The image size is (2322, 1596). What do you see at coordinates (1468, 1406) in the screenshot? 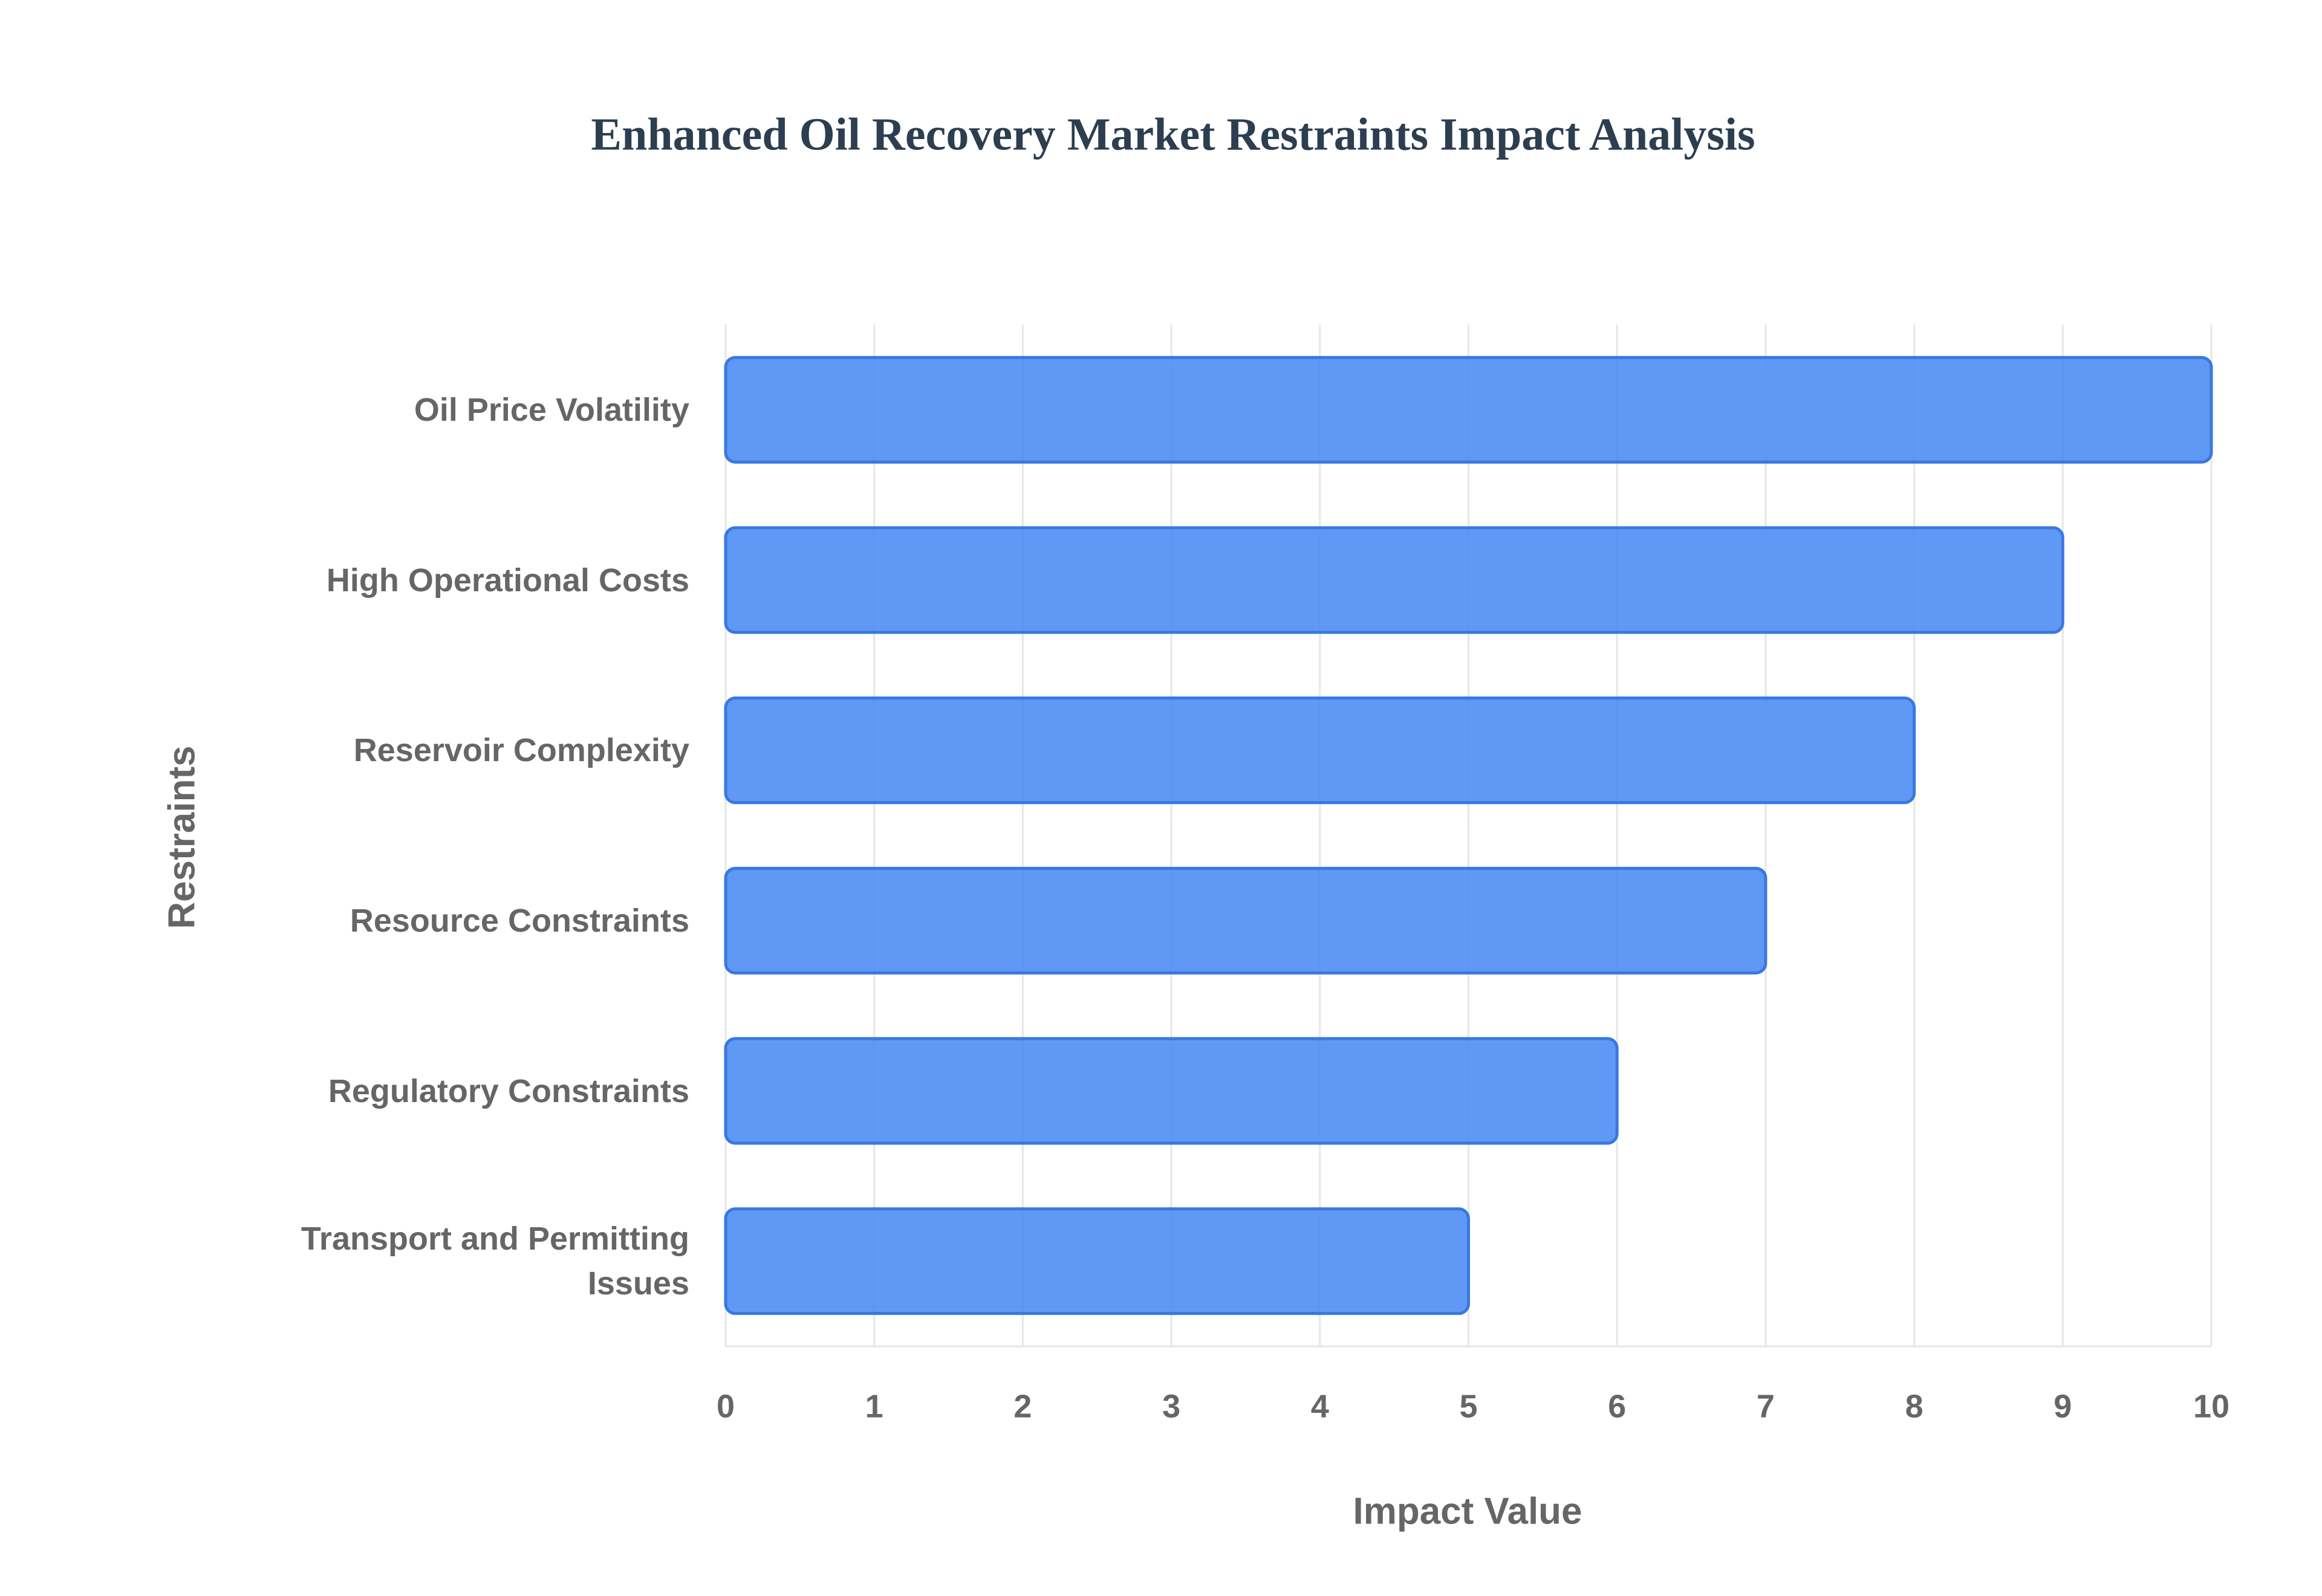
I see `x-tick-label: 5` at bounding box center [1468, 1406].